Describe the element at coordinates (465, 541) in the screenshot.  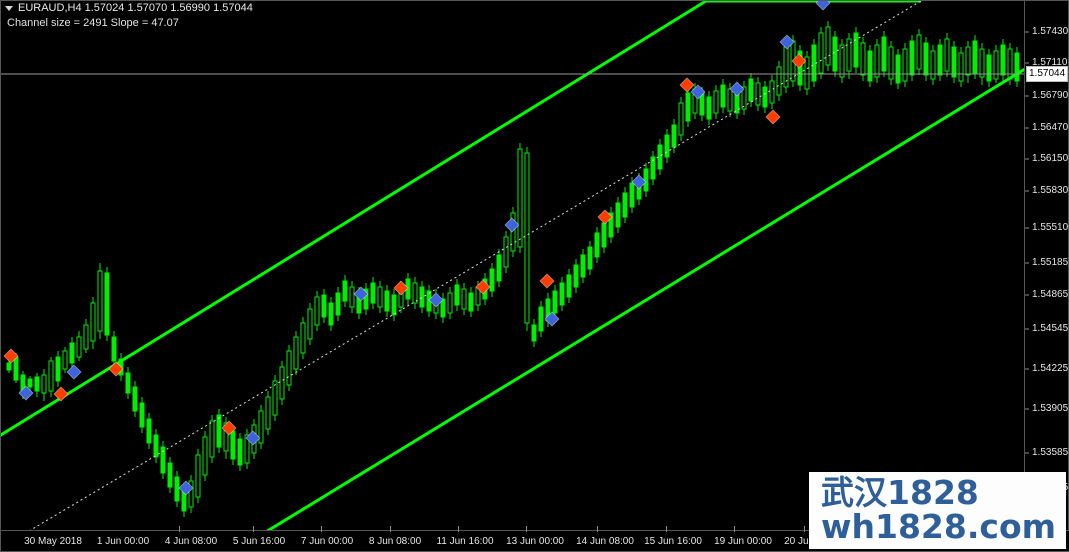
I see `time-axis-label: 11 Jun 16:00` at that location.